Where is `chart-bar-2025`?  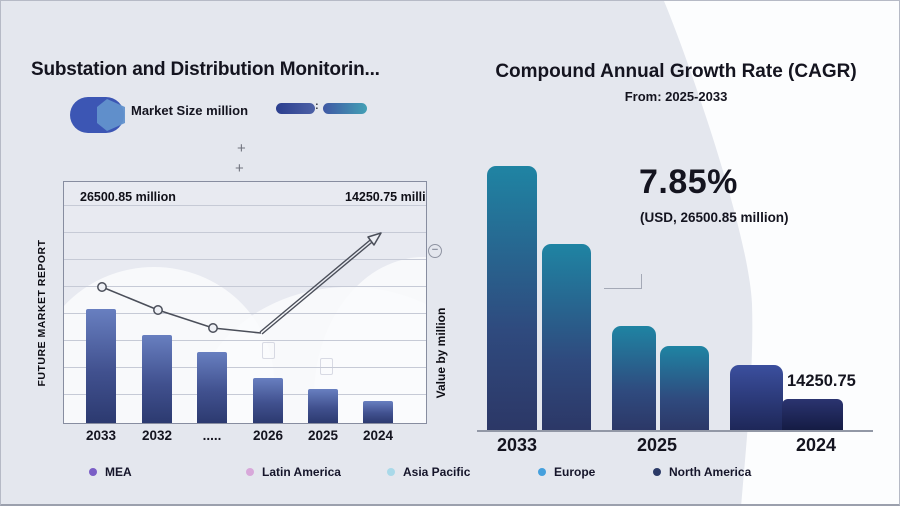 chart-bar-2025 is located at coordinates (323, 406).